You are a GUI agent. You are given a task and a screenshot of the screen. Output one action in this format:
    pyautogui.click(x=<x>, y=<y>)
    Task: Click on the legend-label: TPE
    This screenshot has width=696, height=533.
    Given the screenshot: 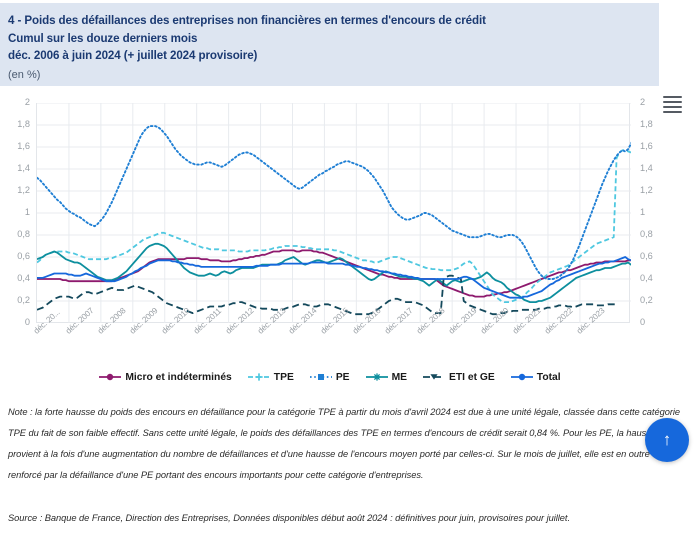 What is the action you would take?
    pyautogui.click(x=283, y=377)
    